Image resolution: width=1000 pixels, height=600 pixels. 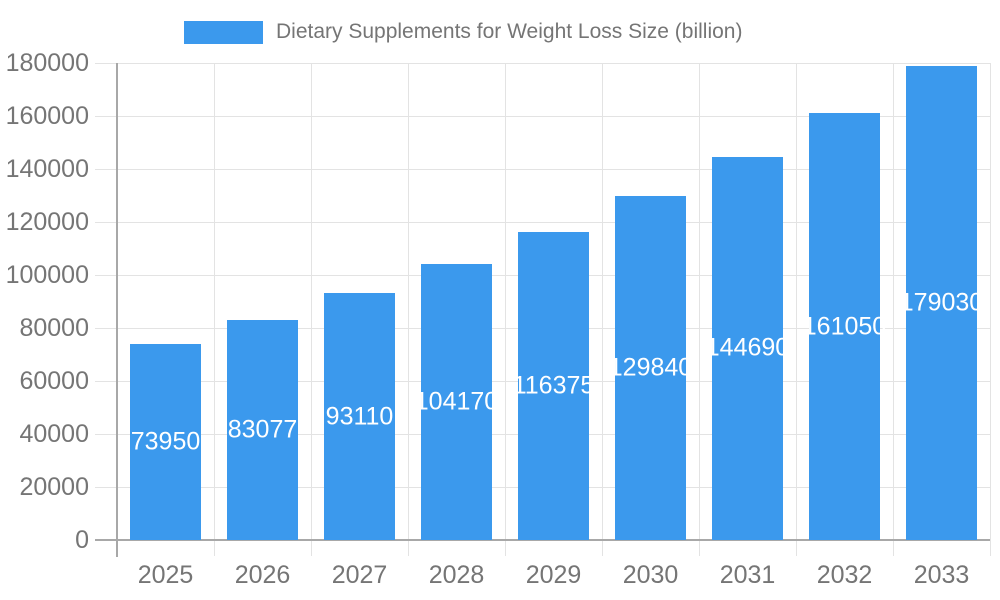 I want to click on x-axis-tick-label: 2028, so click(x=456, y=575).